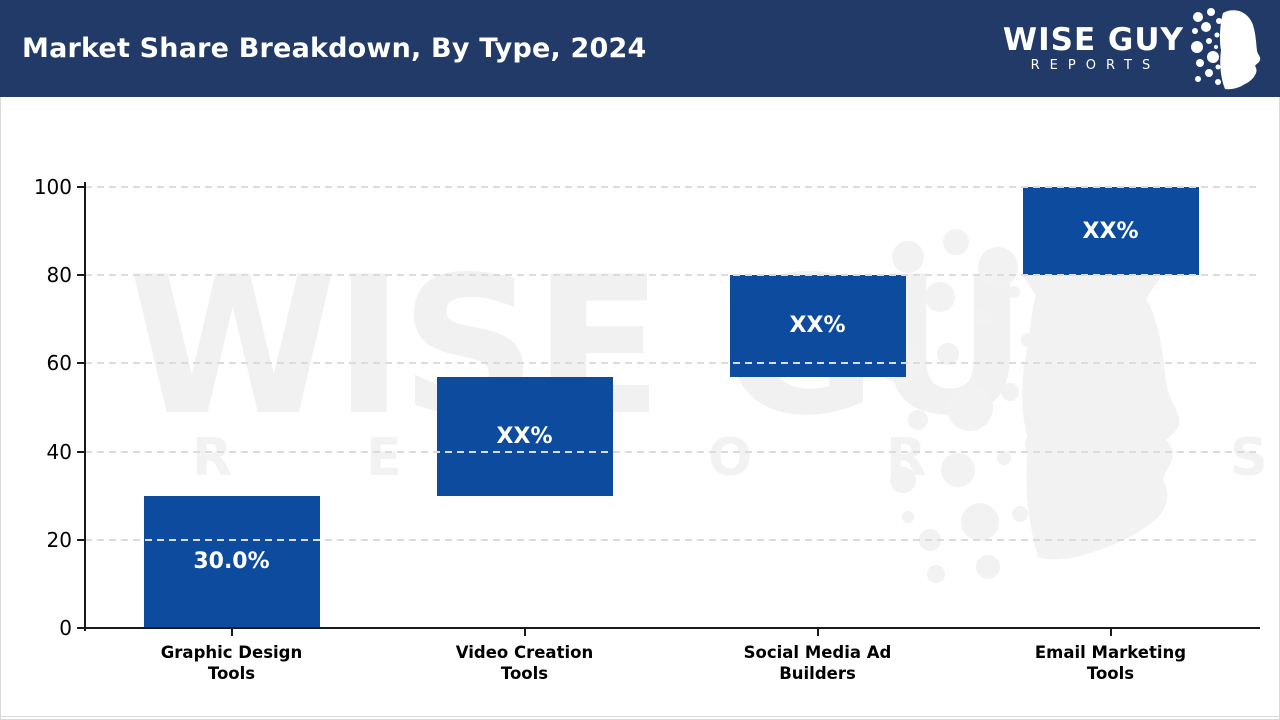 Image resolution: width=1280 pixels, height=720 pixels. Describe the element at coordinates (59, 539) in the screenshot. I see `y-tick-label-20: 20` at that location.